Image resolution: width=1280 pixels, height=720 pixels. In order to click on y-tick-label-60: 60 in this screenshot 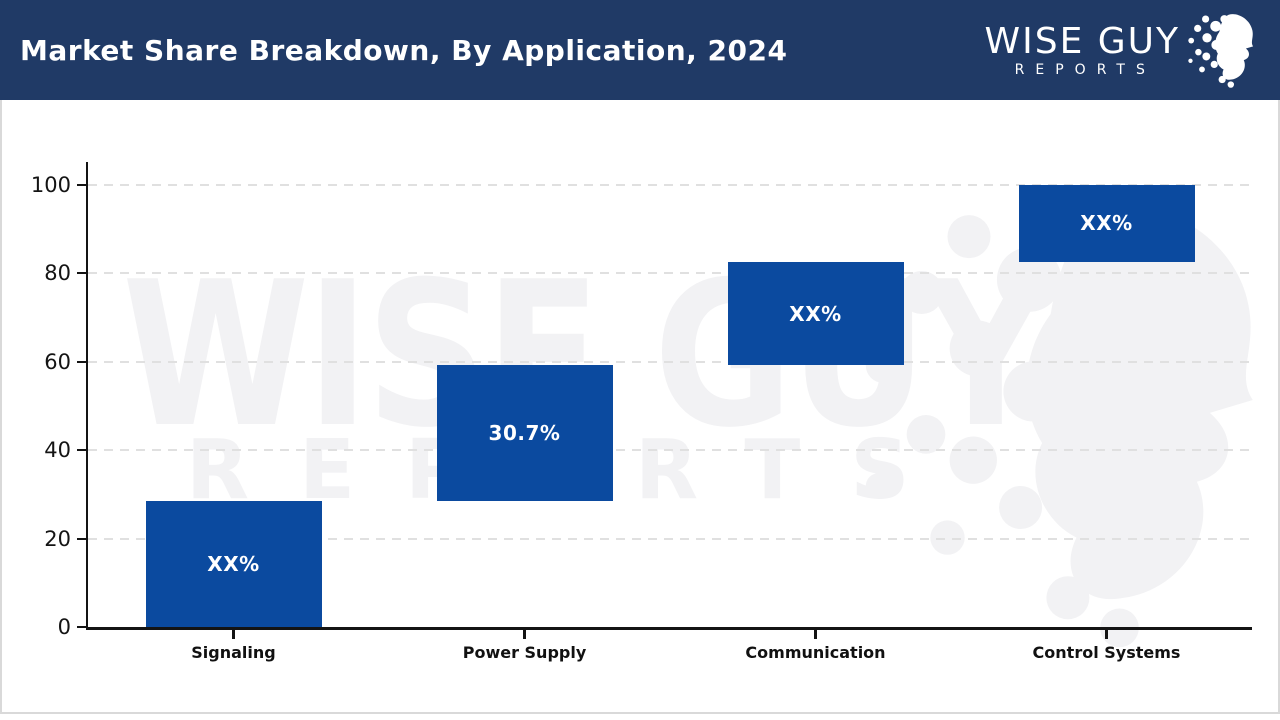, I will do `click(57, 361)`.